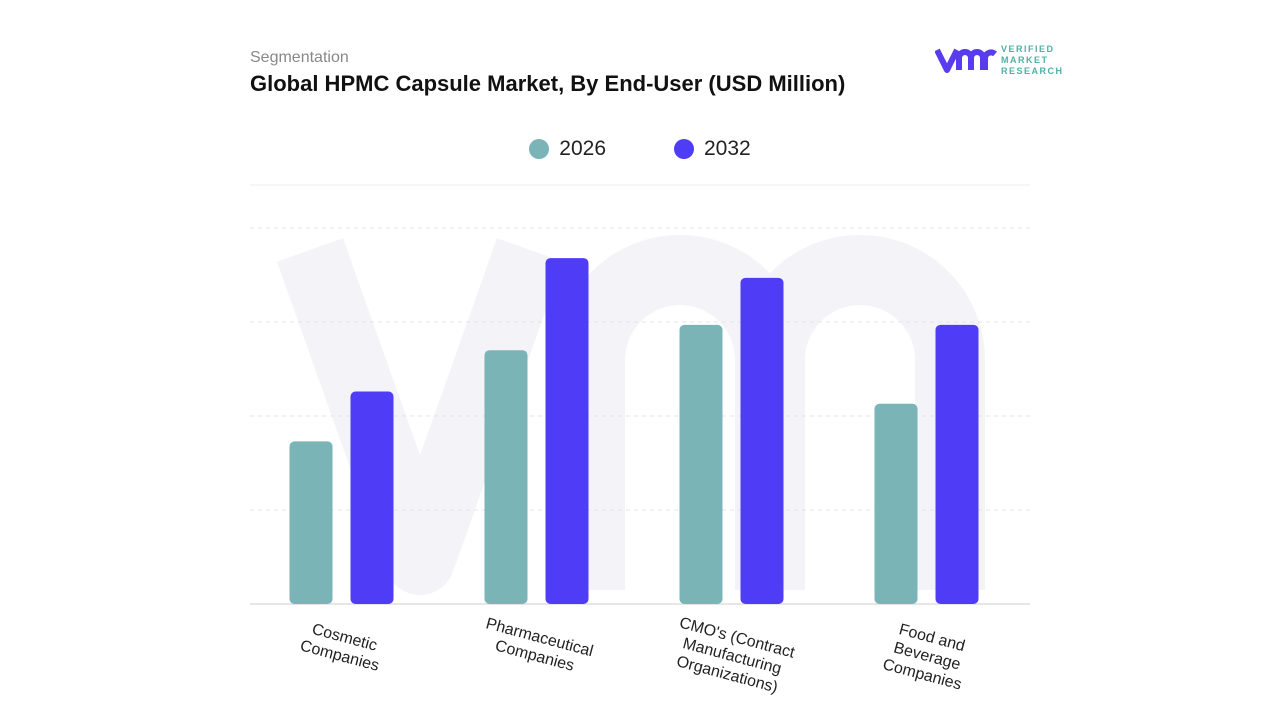 The image size is (1280, 720). Describe the element at coordinates (299, 57) in the screenshot. I see `segment-label: Segmentation` at that location.